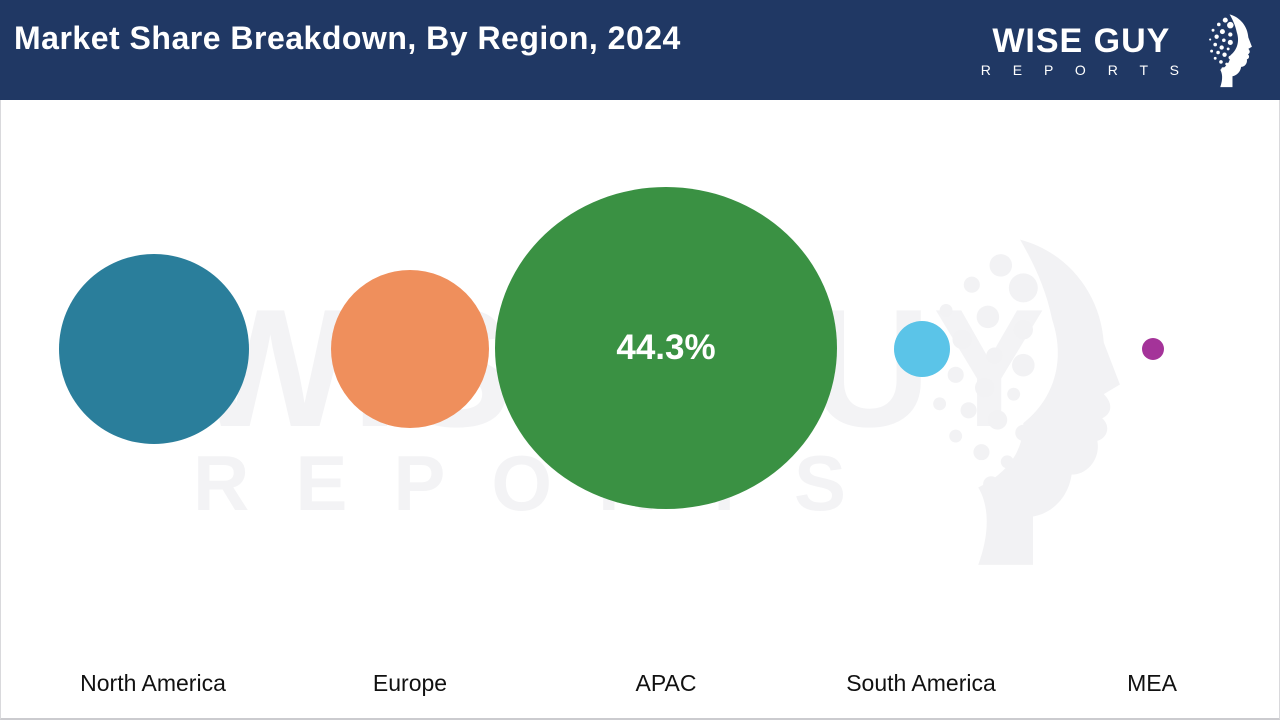 This screenshot has height=720, width=1280. Describe the element at coordinates (153, 683) in the screenshot. I see `category-label-north-america: North America` at that location.